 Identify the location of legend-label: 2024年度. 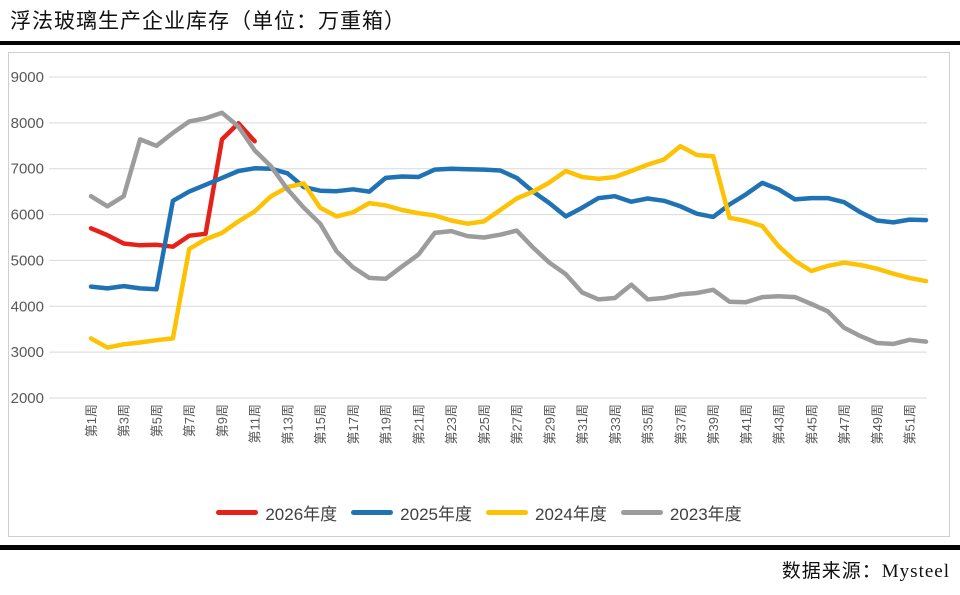
(571, 514).